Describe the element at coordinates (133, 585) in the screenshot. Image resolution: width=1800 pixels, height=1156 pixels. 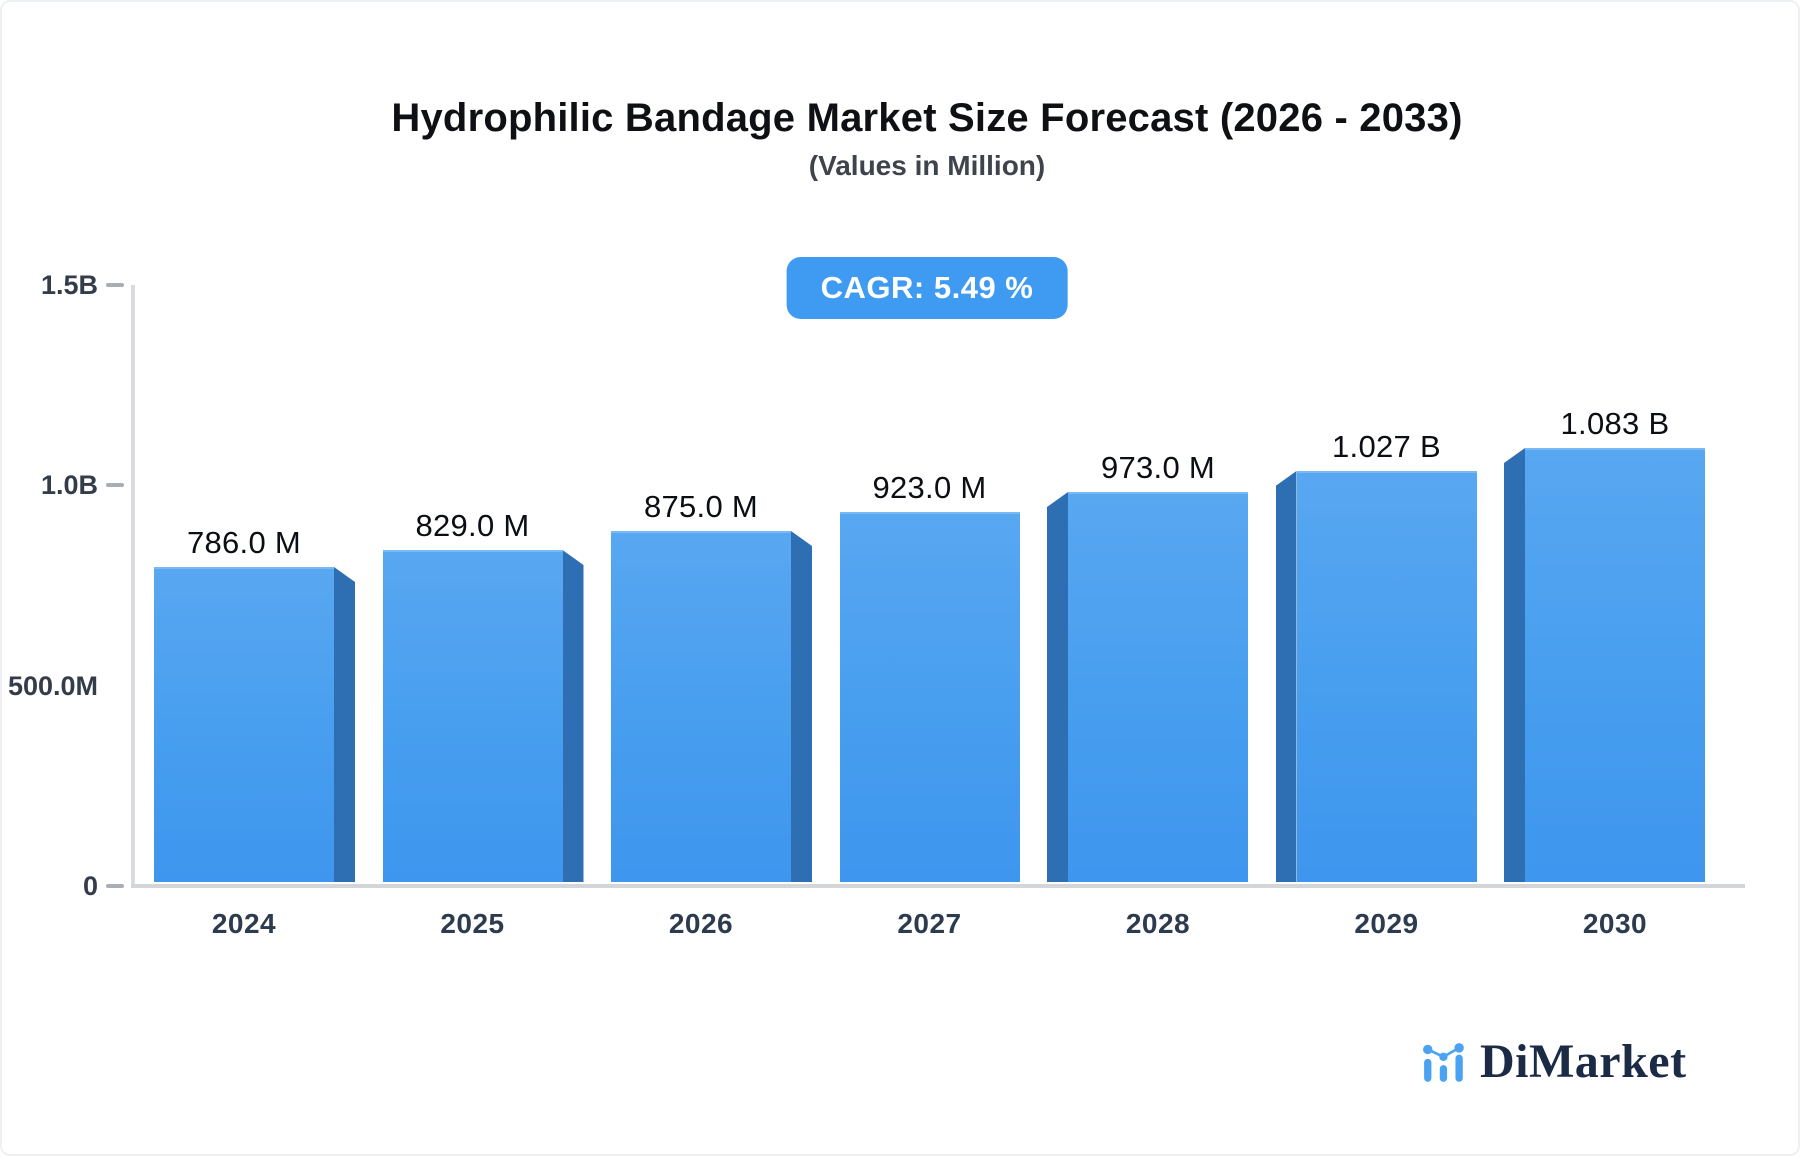
I see `y-axis-line` at that location.